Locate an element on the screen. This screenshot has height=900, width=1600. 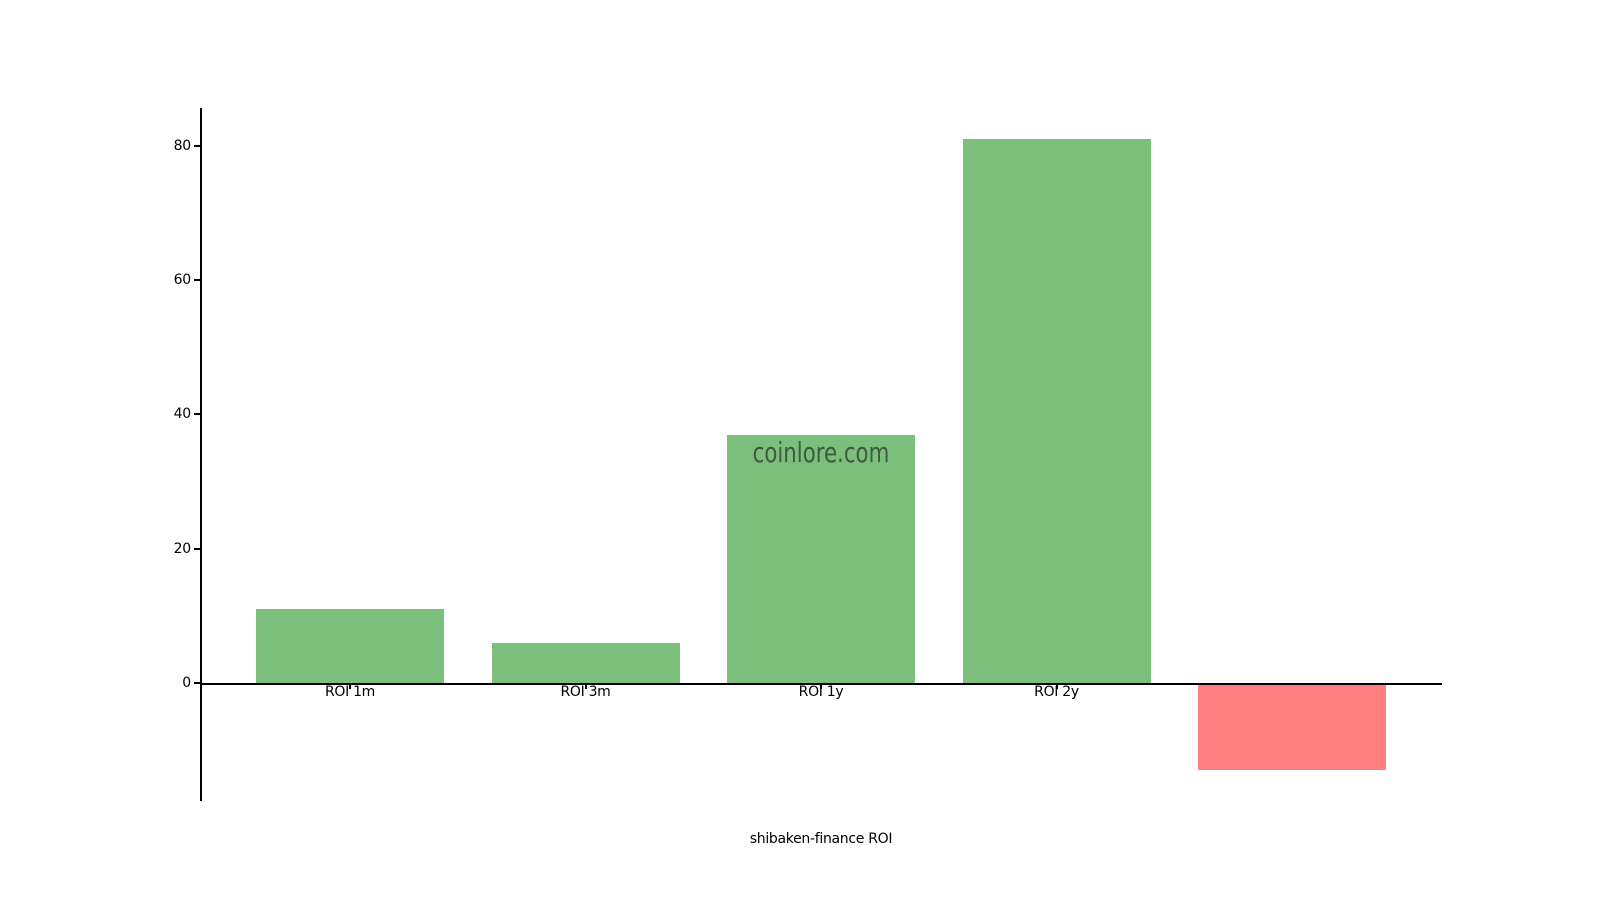
y-tick-label: 20 is located at coordinates (182, 548).